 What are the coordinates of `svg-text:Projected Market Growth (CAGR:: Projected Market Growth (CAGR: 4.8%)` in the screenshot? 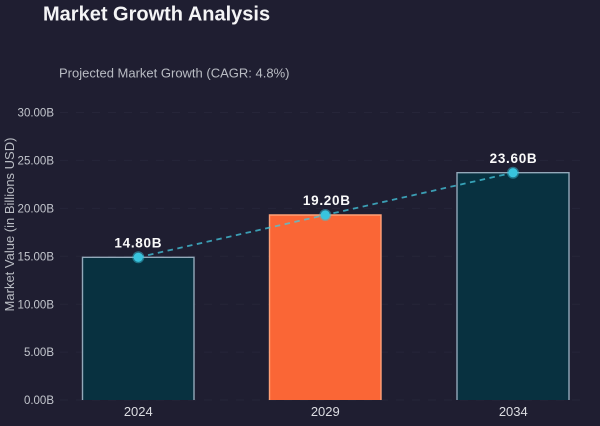 It's located at (174, 73).